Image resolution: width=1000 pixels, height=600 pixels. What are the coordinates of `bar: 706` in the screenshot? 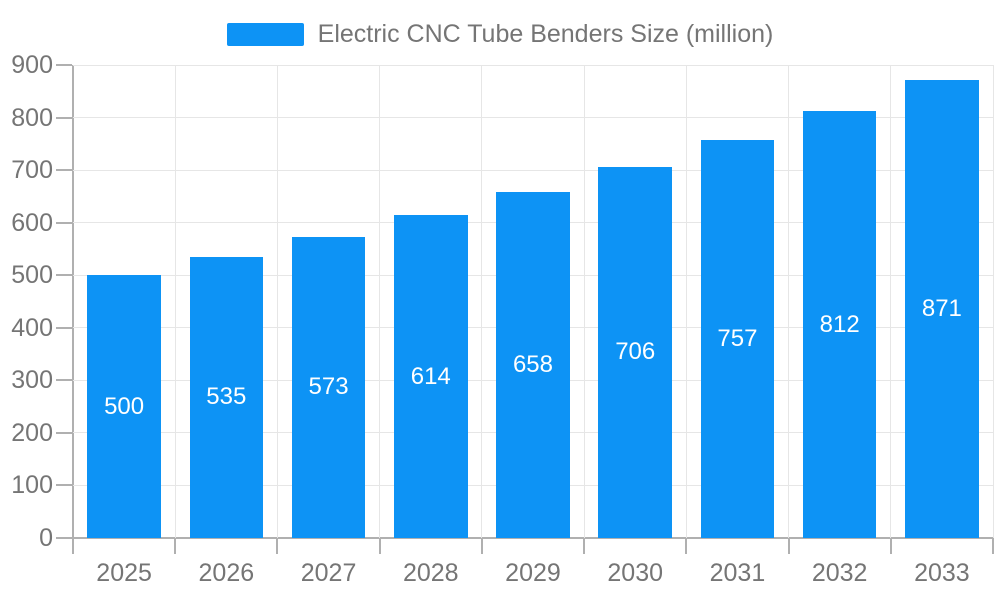 It's located at (635, 352).